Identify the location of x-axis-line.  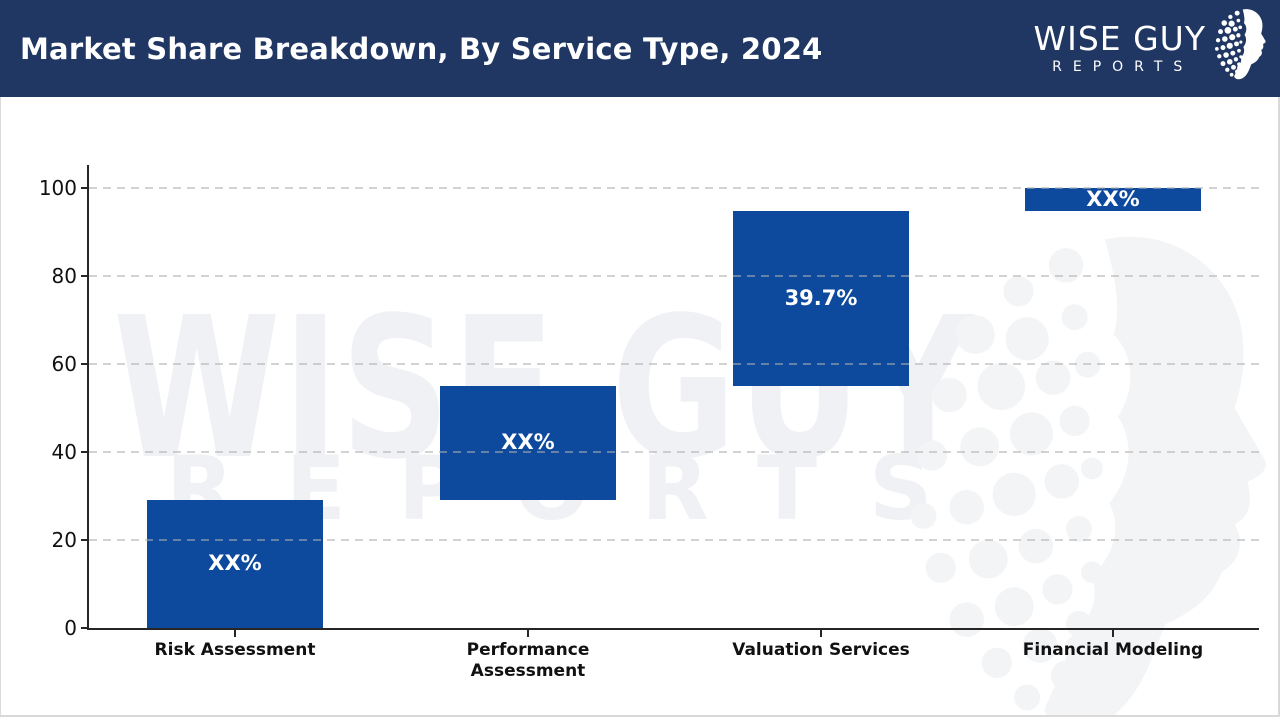
(673, 629).